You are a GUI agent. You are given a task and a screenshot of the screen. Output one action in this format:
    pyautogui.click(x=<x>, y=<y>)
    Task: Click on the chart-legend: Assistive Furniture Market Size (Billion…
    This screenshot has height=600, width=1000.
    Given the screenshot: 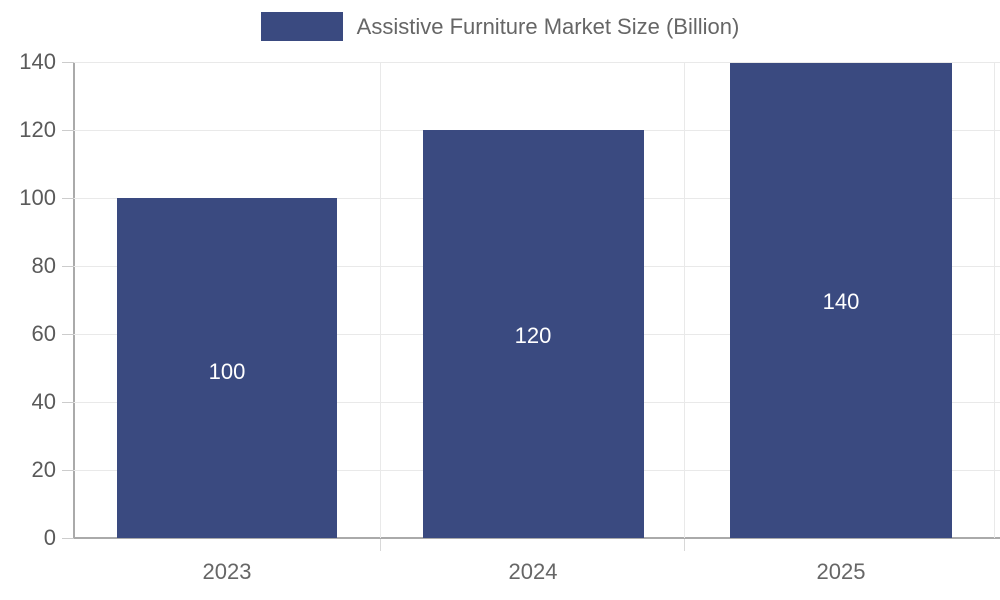 What is the action you would take?
    pyautogui.click(x=500, y=26)
    